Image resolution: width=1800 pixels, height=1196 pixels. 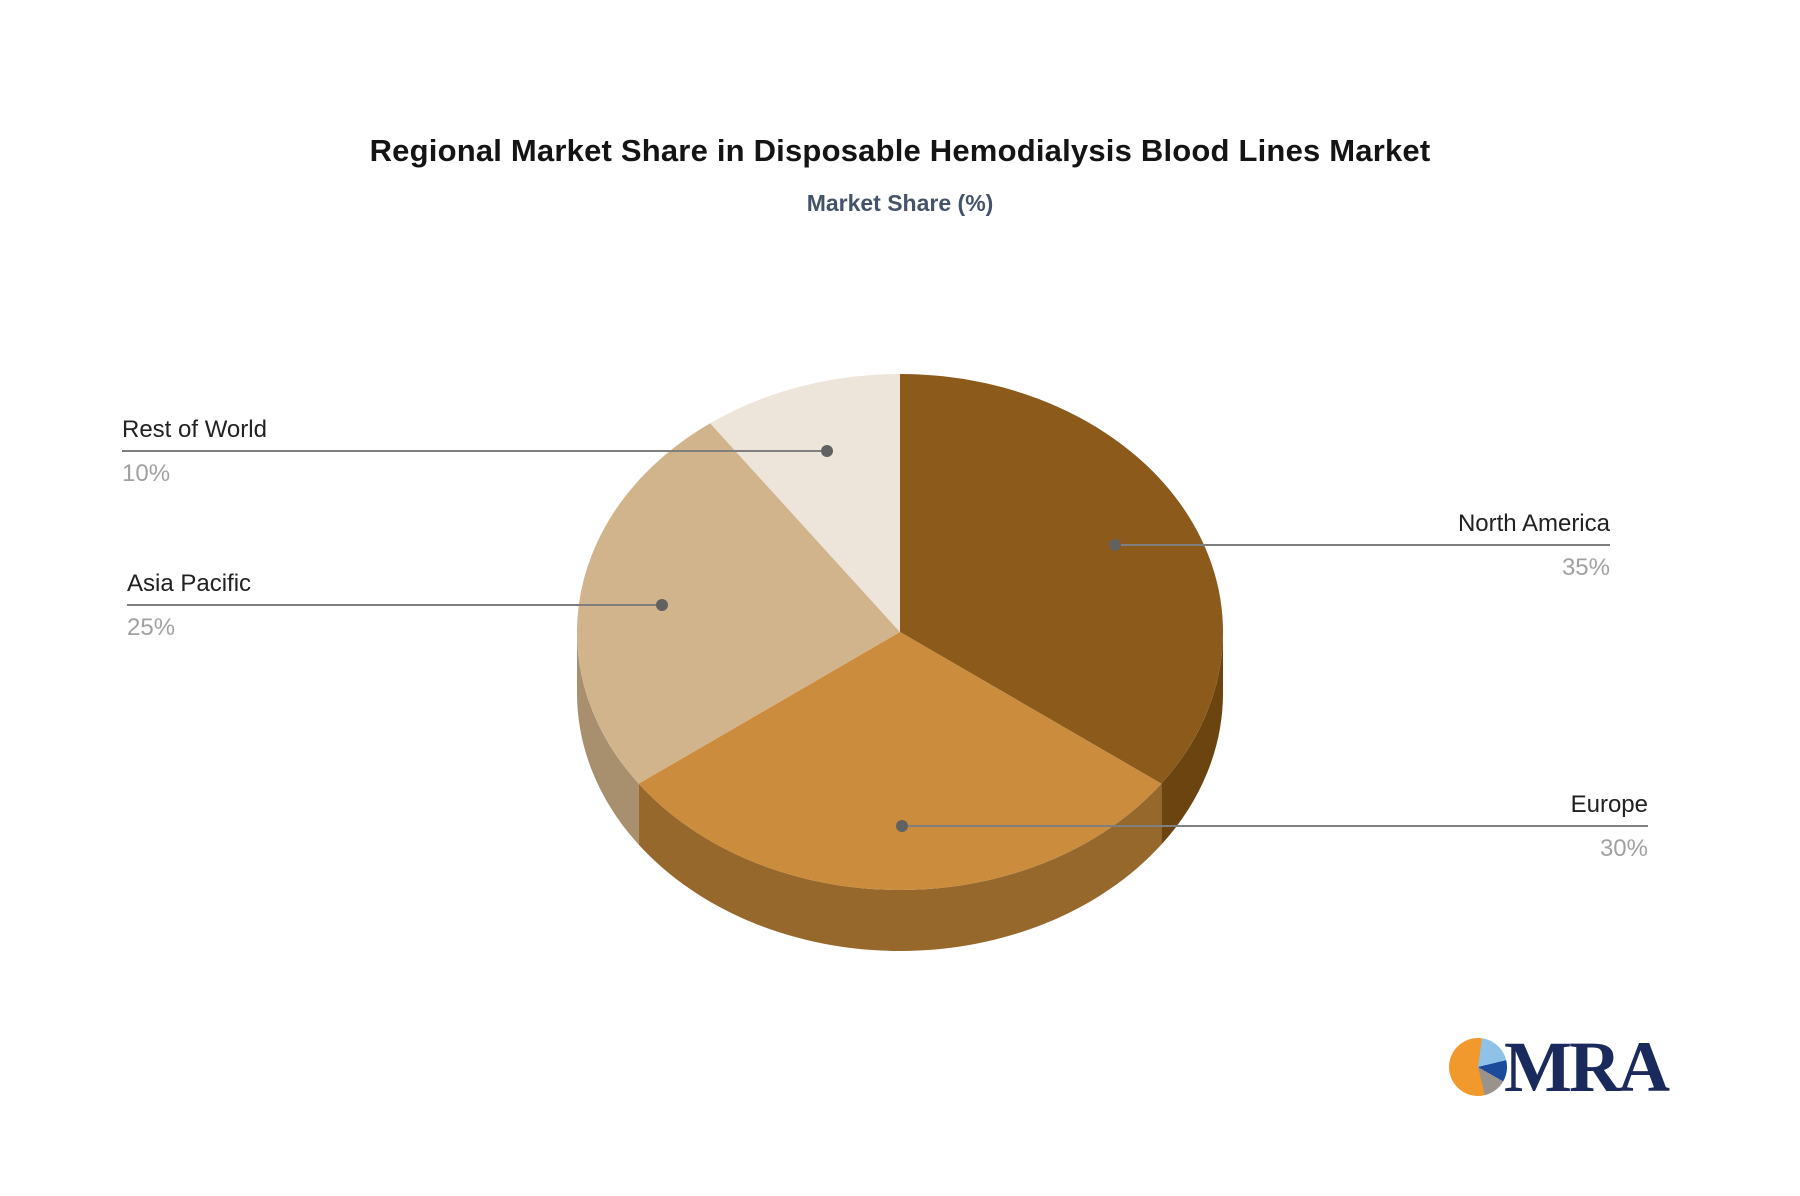 I want to click on pie-slice-rest-of-world, so click(x=805, y=503).